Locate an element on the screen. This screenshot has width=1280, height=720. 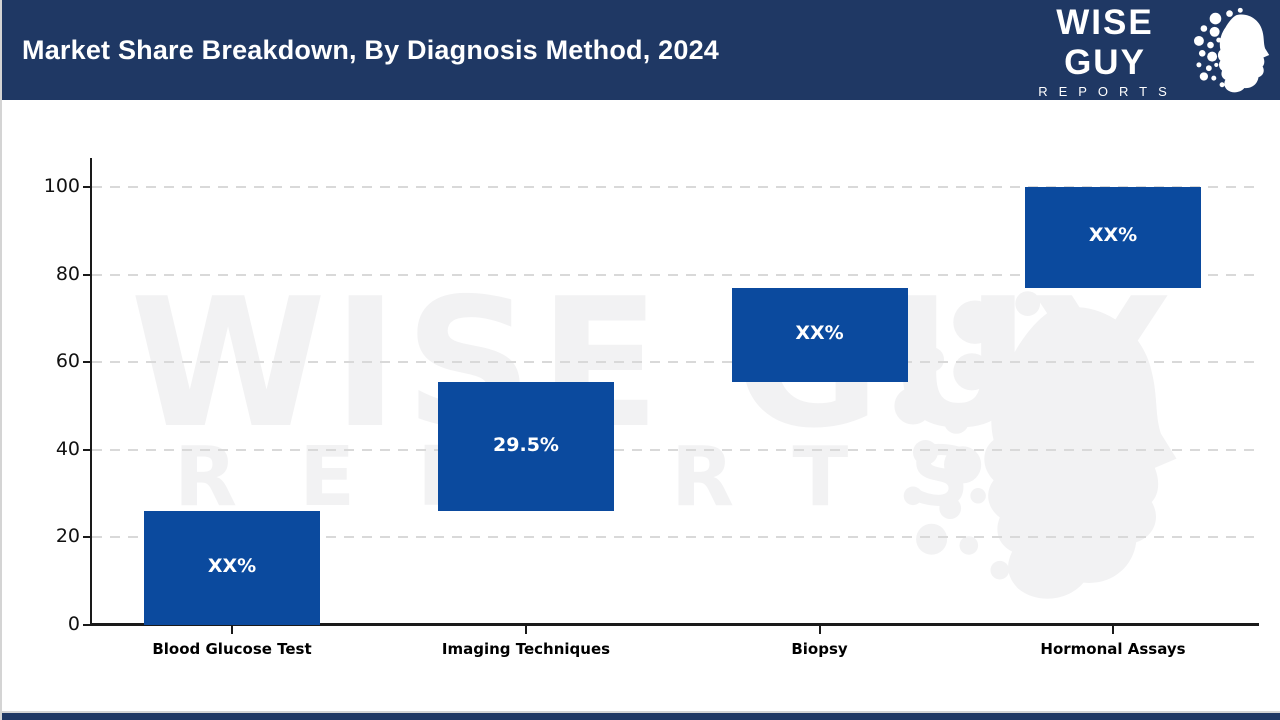
logo-face-icon is located at coordinates (1231, 50).